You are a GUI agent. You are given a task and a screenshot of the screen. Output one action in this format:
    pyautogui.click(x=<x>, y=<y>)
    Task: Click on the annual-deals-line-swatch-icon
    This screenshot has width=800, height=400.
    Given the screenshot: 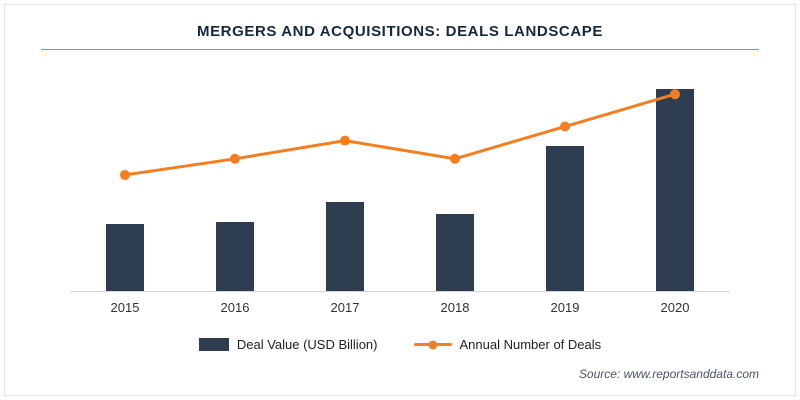 What is the action you would take?
    pyautogui.click(x=432, y=344)
    